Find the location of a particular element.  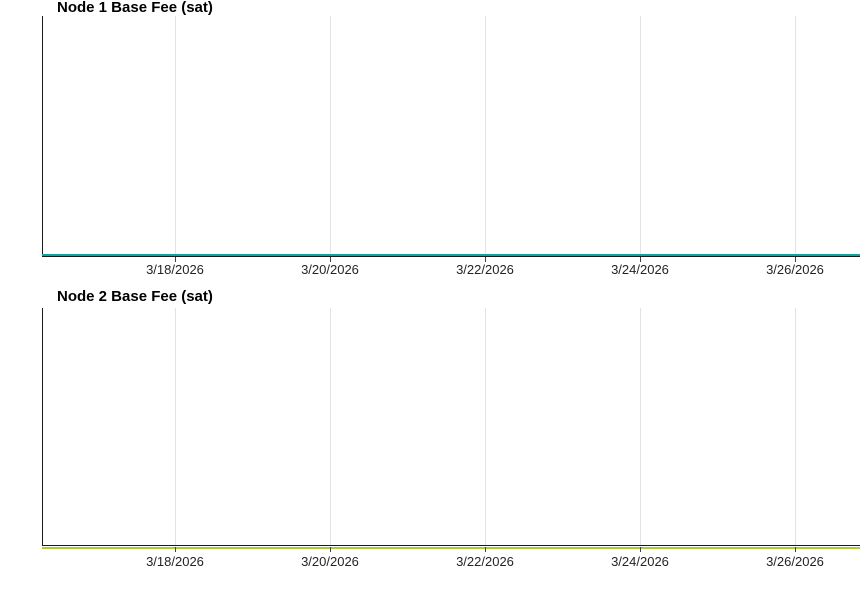

chart-title: Node 2 Base Fee (sat) is located at coordinates (135, 296).